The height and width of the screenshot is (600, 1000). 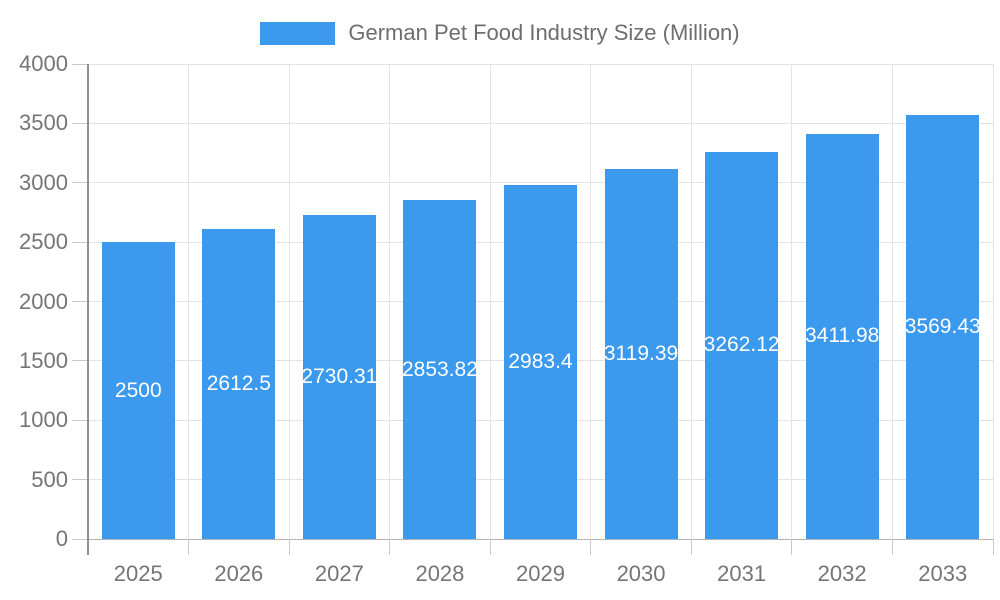 I want to click on bar: 2983.4, so click(x=540, y=361).